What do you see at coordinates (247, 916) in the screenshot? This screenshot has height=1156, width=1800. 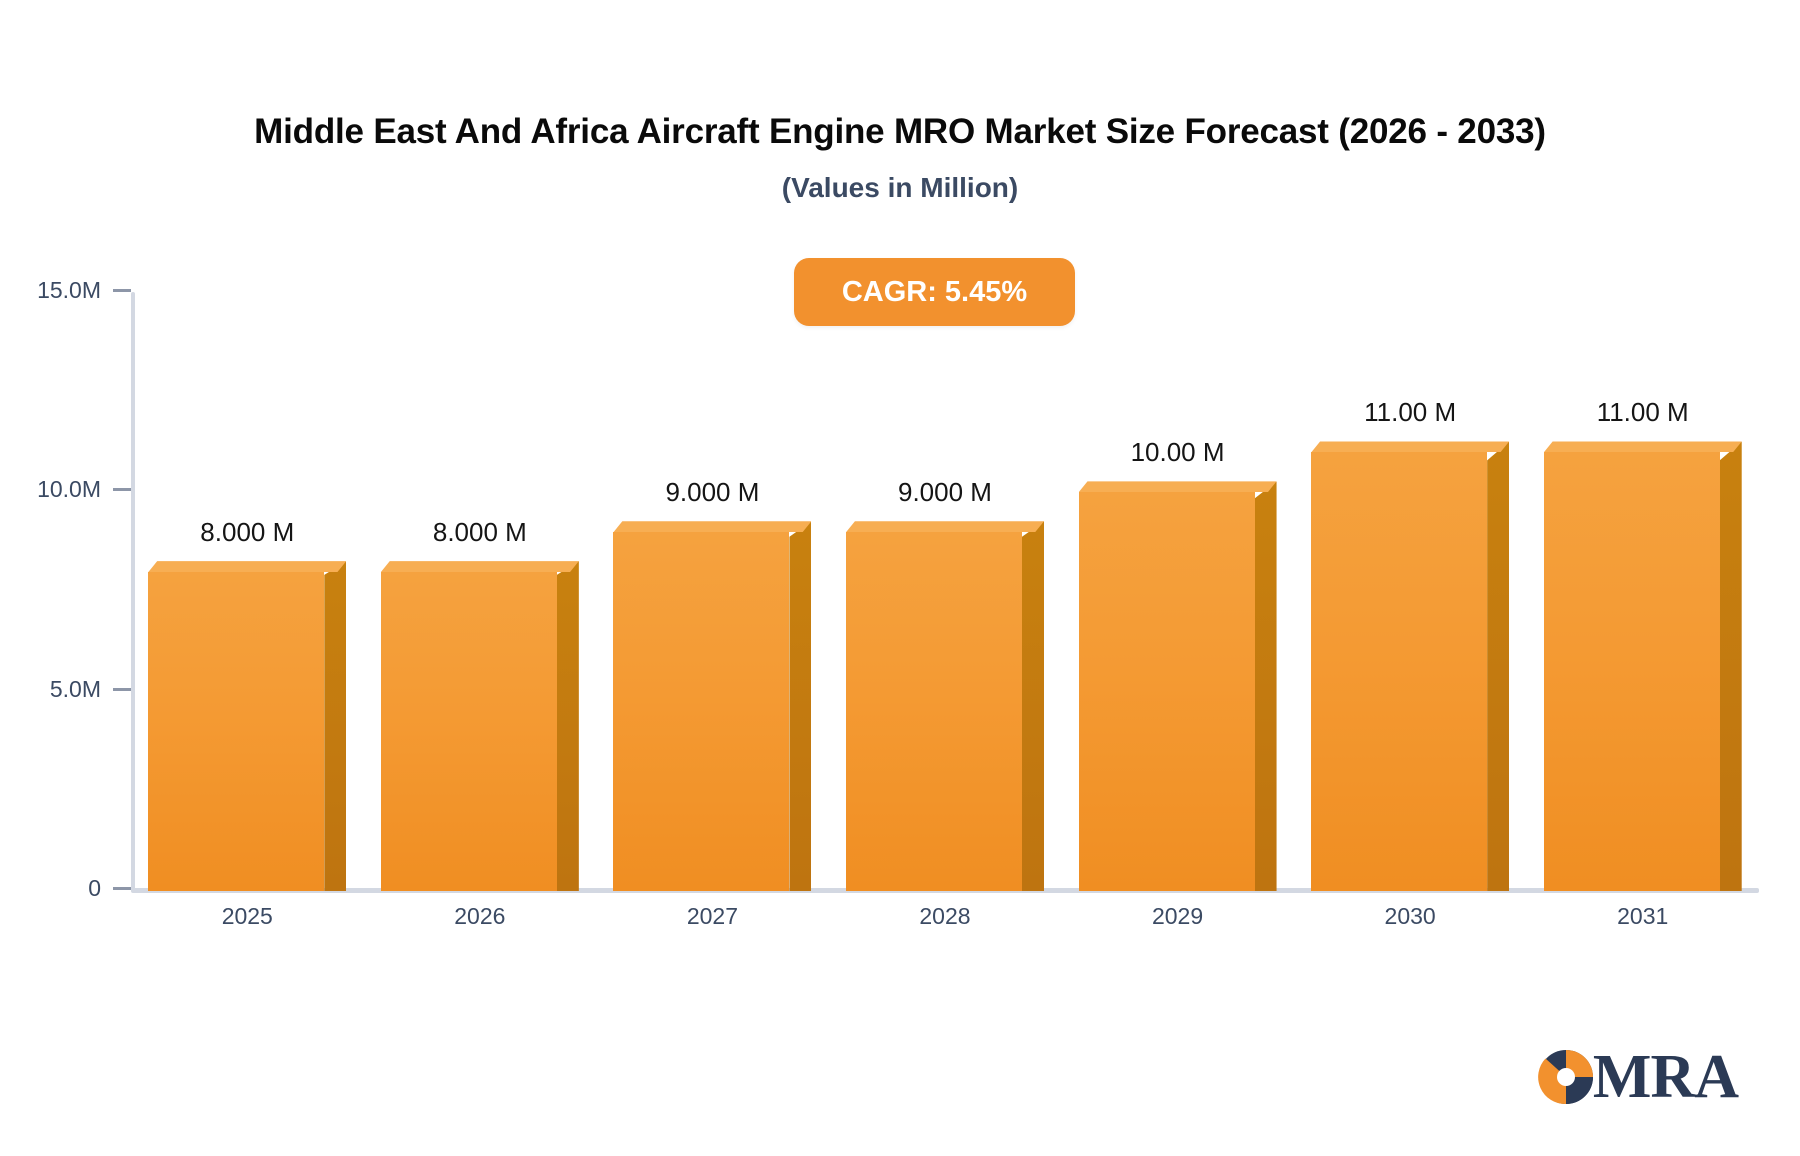 I see `x-axis-tick-label: 2025` at bounding box center [247, 916].